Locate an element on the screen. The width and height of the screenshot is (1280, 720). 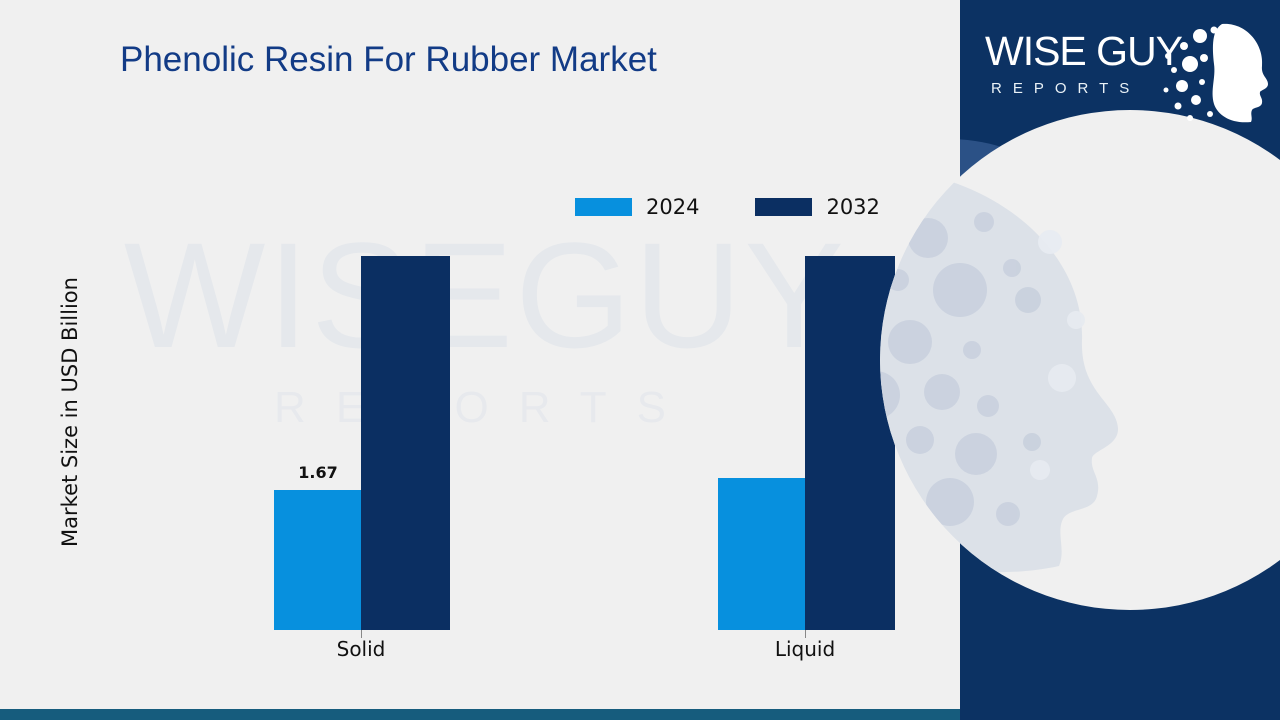
category-label-solid: Solid is located at coordinates (361, 649).